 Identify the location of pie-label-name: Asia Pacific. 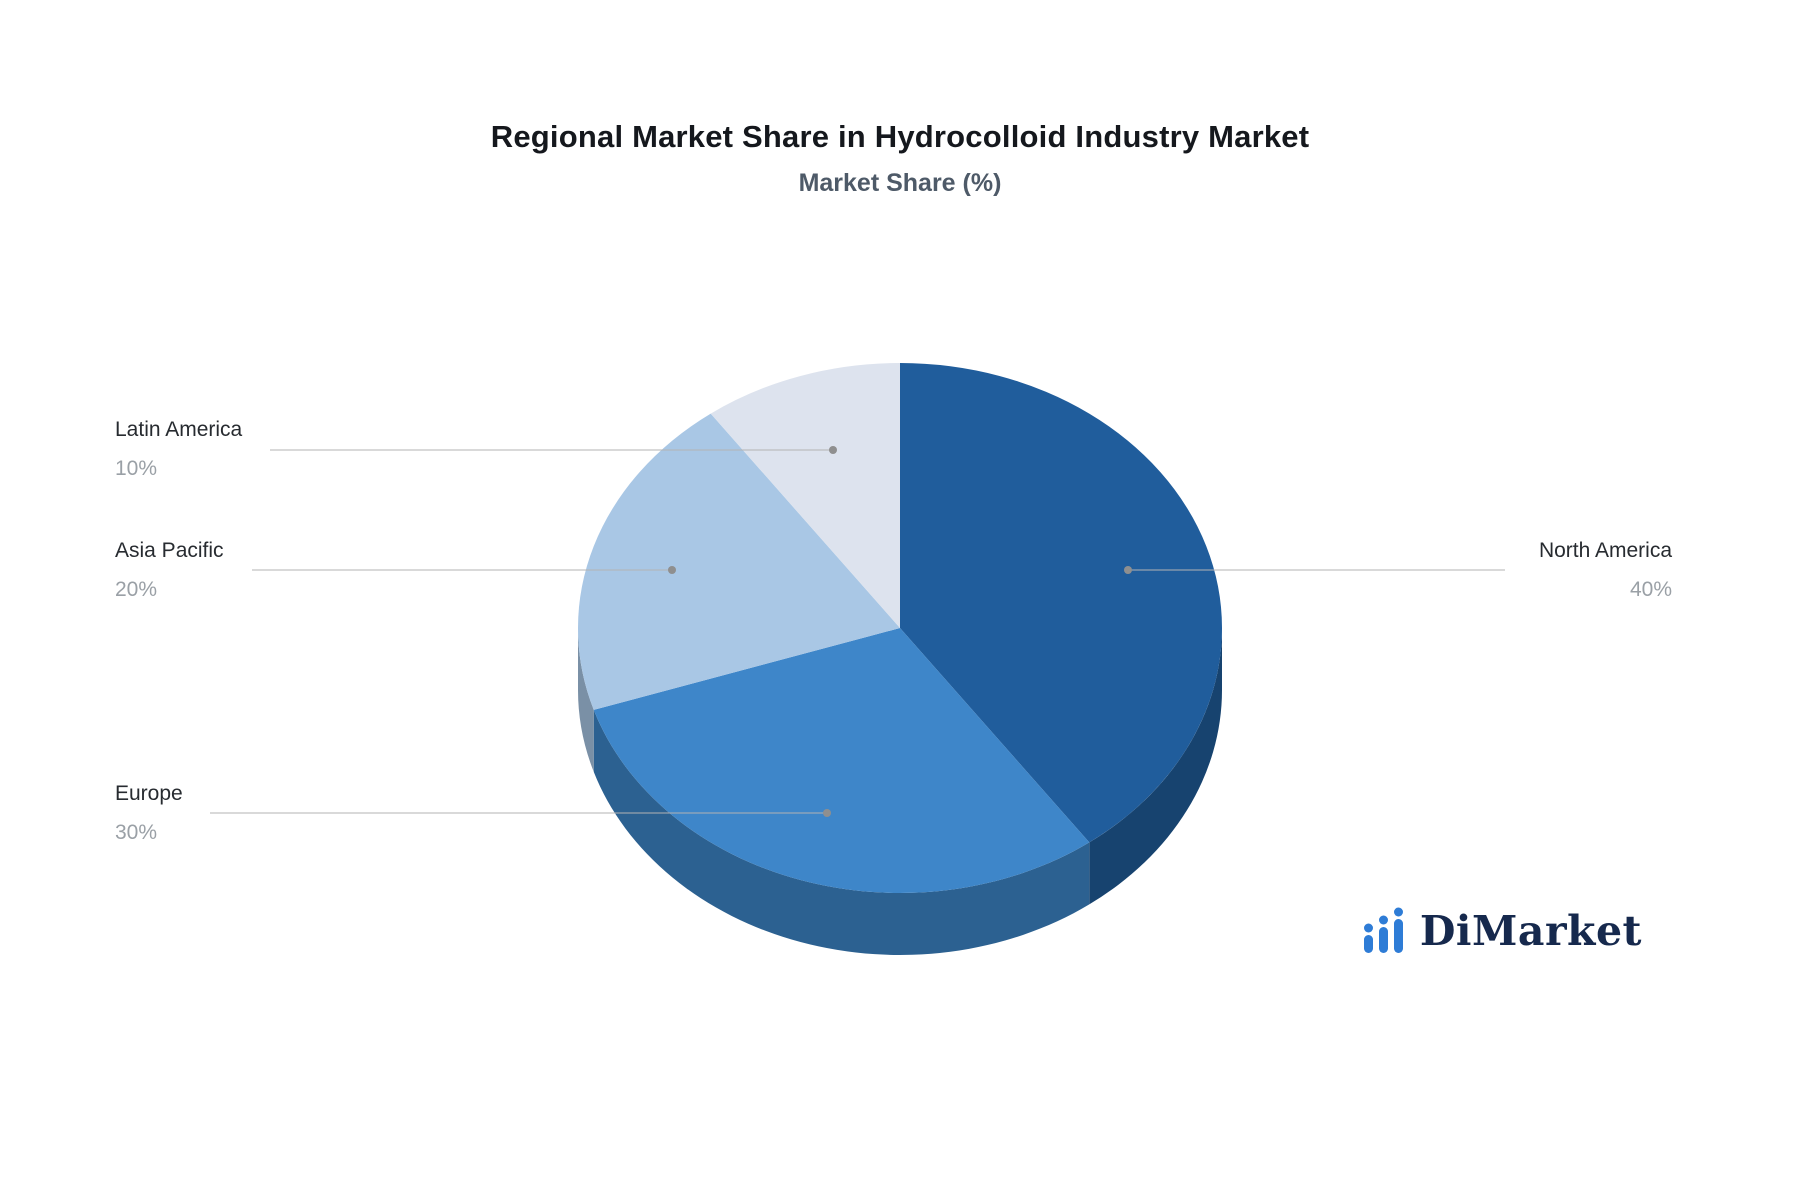
(169, 550).